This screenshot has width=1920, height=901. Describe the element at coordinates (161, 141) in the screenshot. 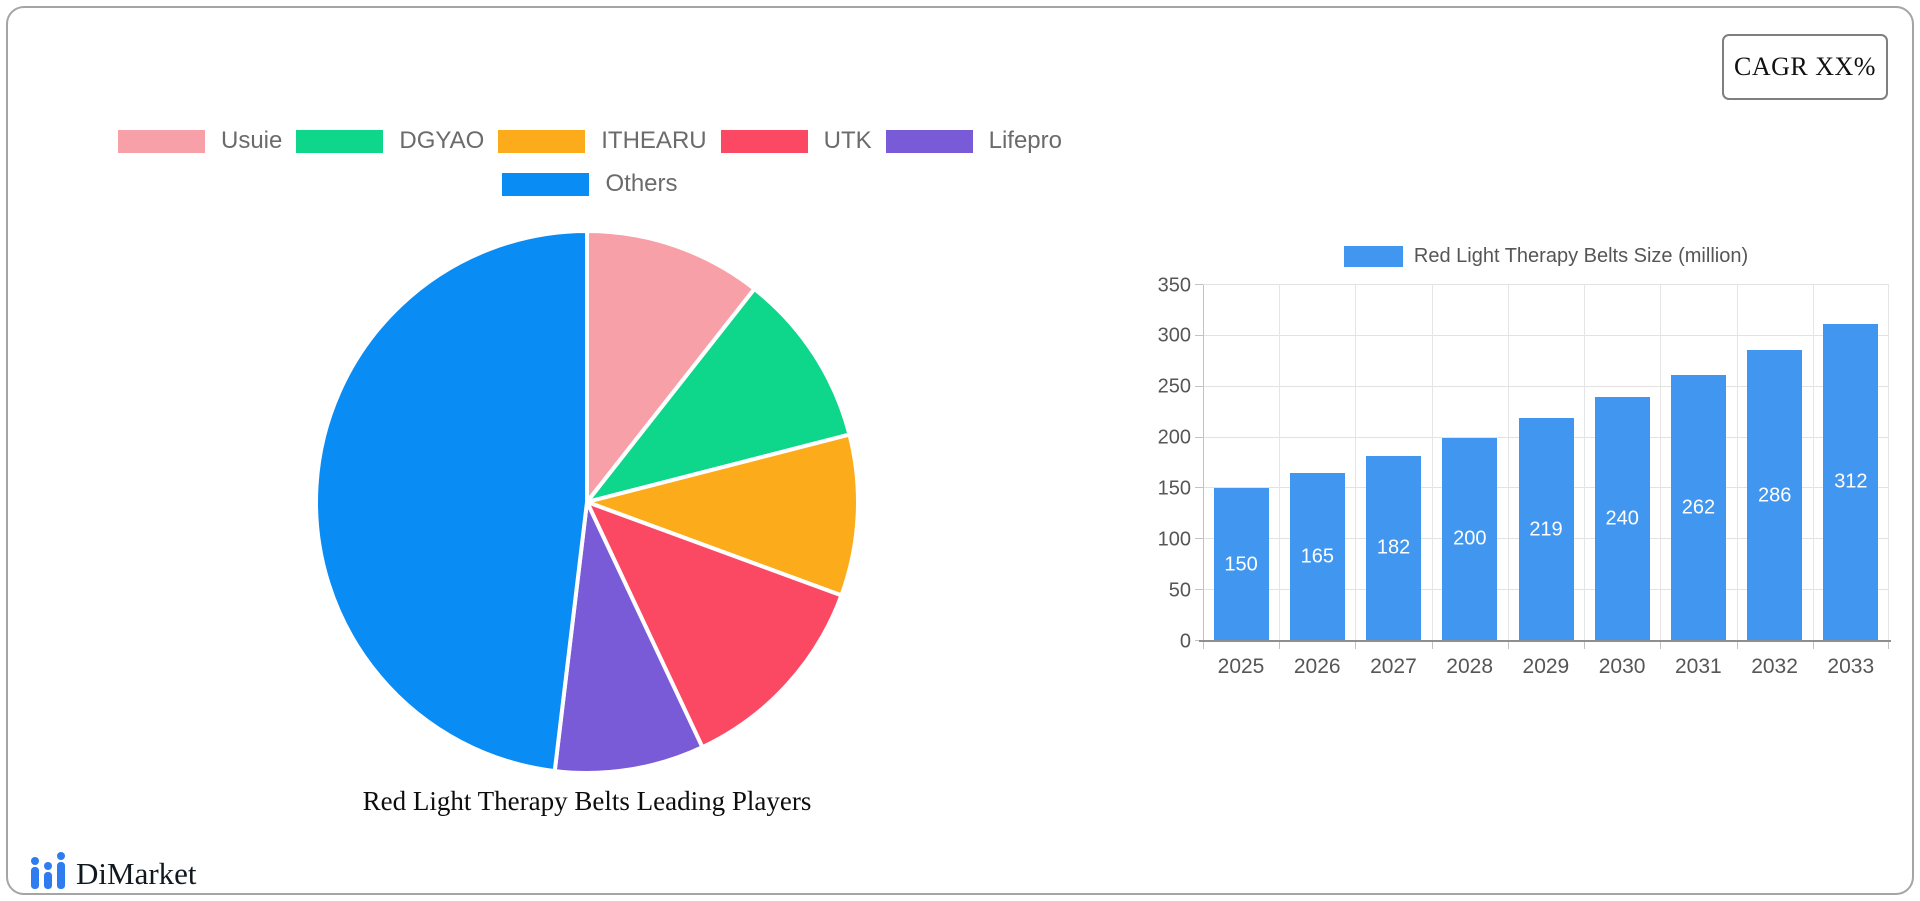

I see `legend-swatch-usuie` at that location.